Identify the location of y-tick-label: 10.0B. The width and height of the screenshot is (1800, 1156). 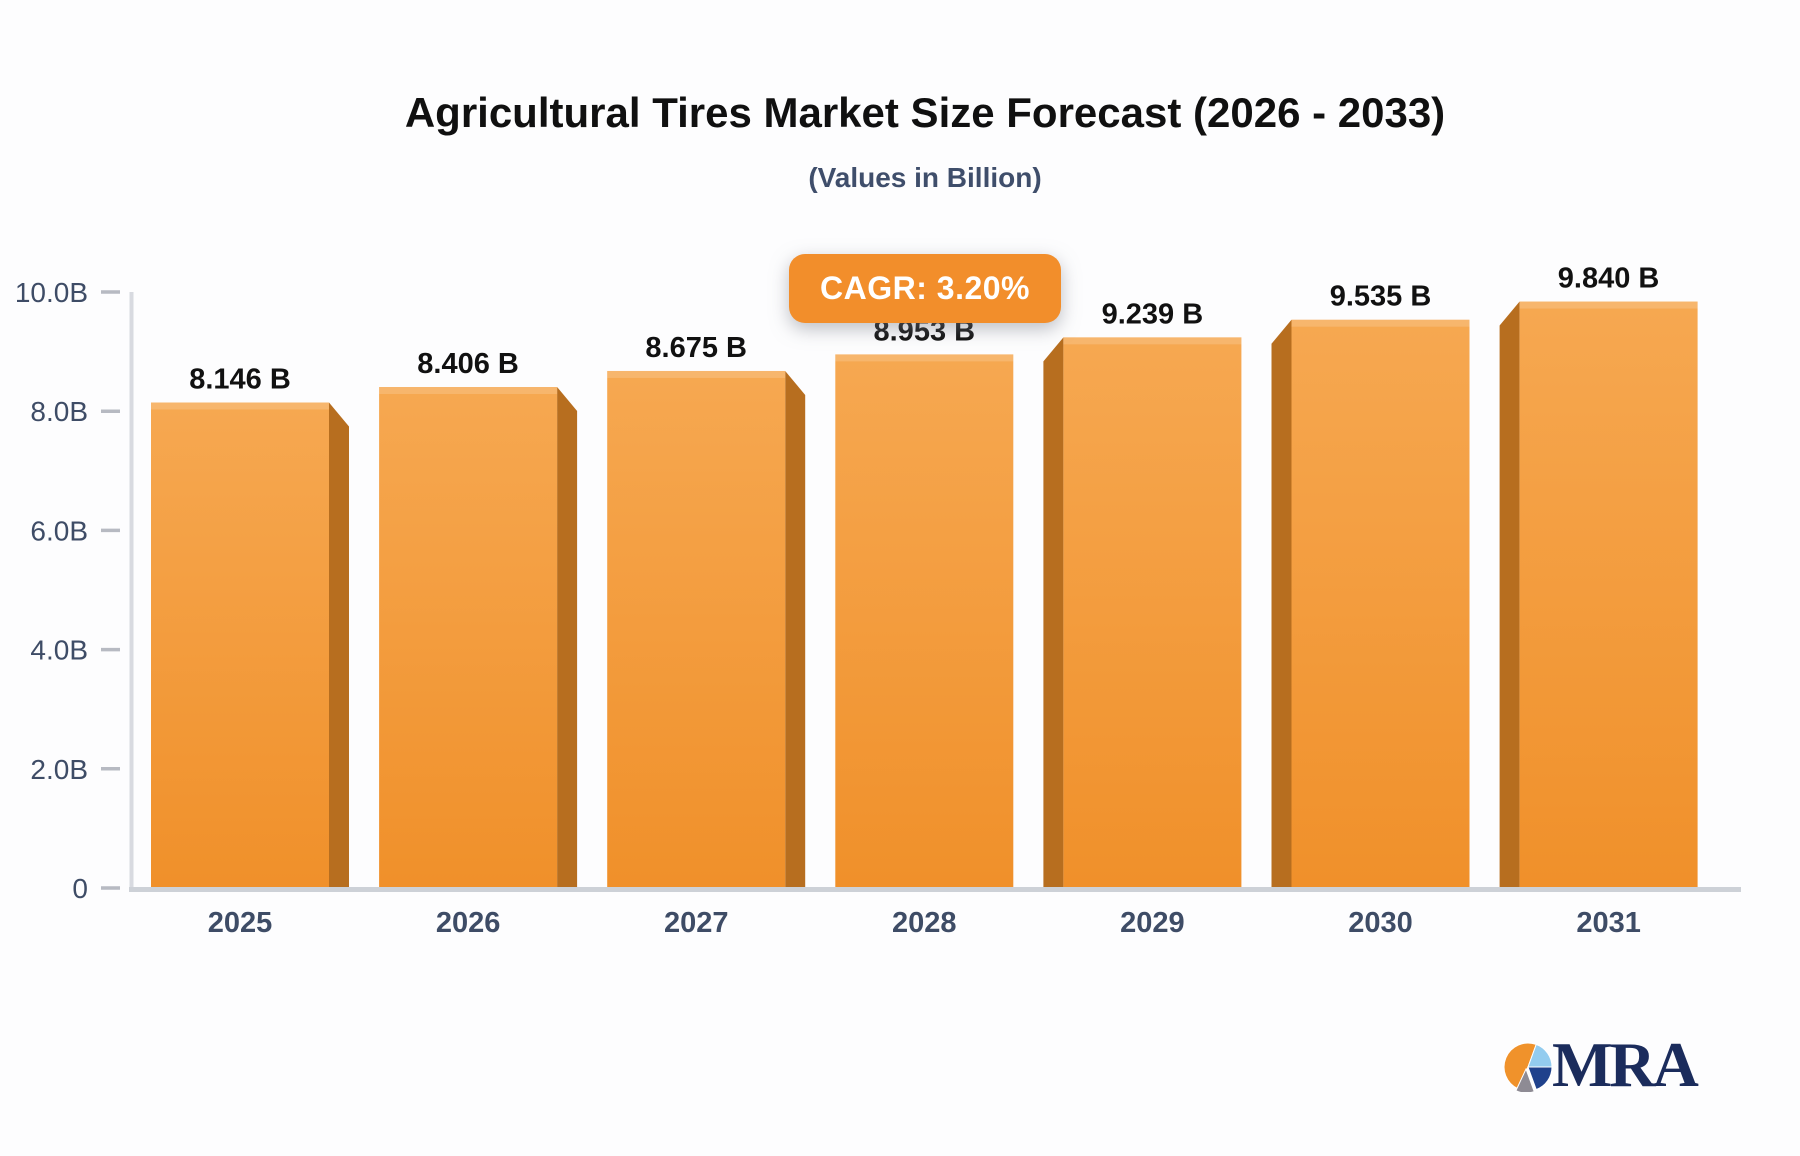
(51, 292).